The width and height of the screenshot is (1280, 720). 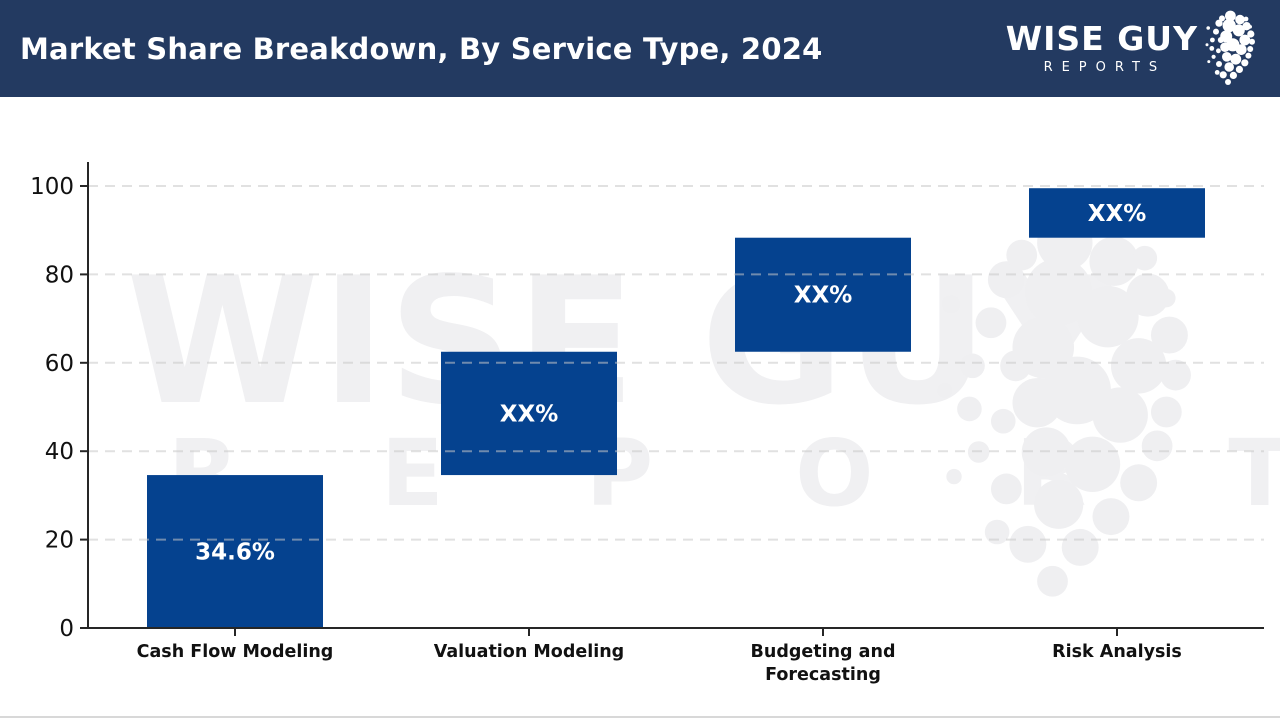 What do you see at coordinates (1101, 38) in the screenshot?
I see `logo-wordmark: WISE GUY` at bounding box center [1101, 38].